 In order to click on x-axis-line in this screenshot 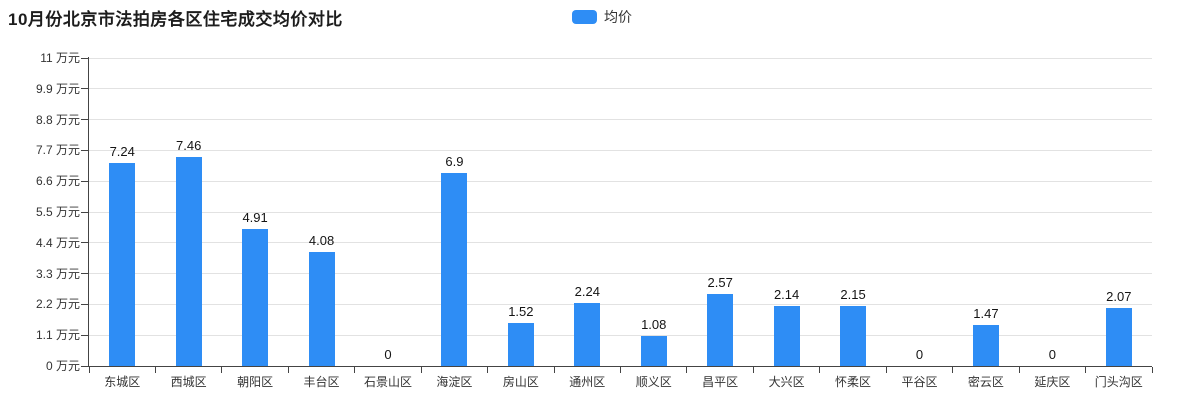, I will do `click(620, 366)`.